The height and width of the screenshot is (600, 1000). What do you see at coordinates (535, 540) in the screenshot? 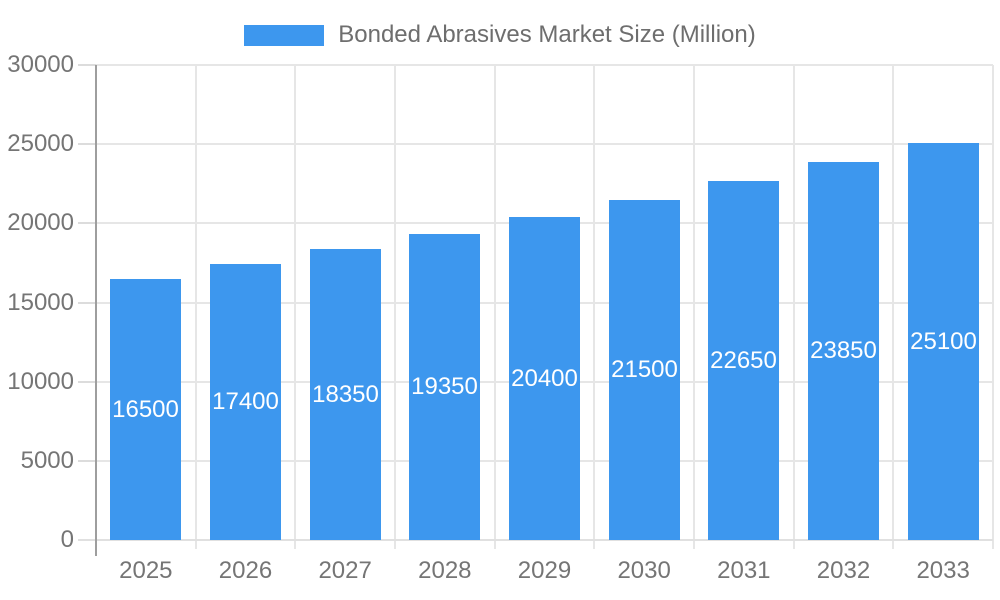
I see `x-axis-line` at bounding box center [535, 540].